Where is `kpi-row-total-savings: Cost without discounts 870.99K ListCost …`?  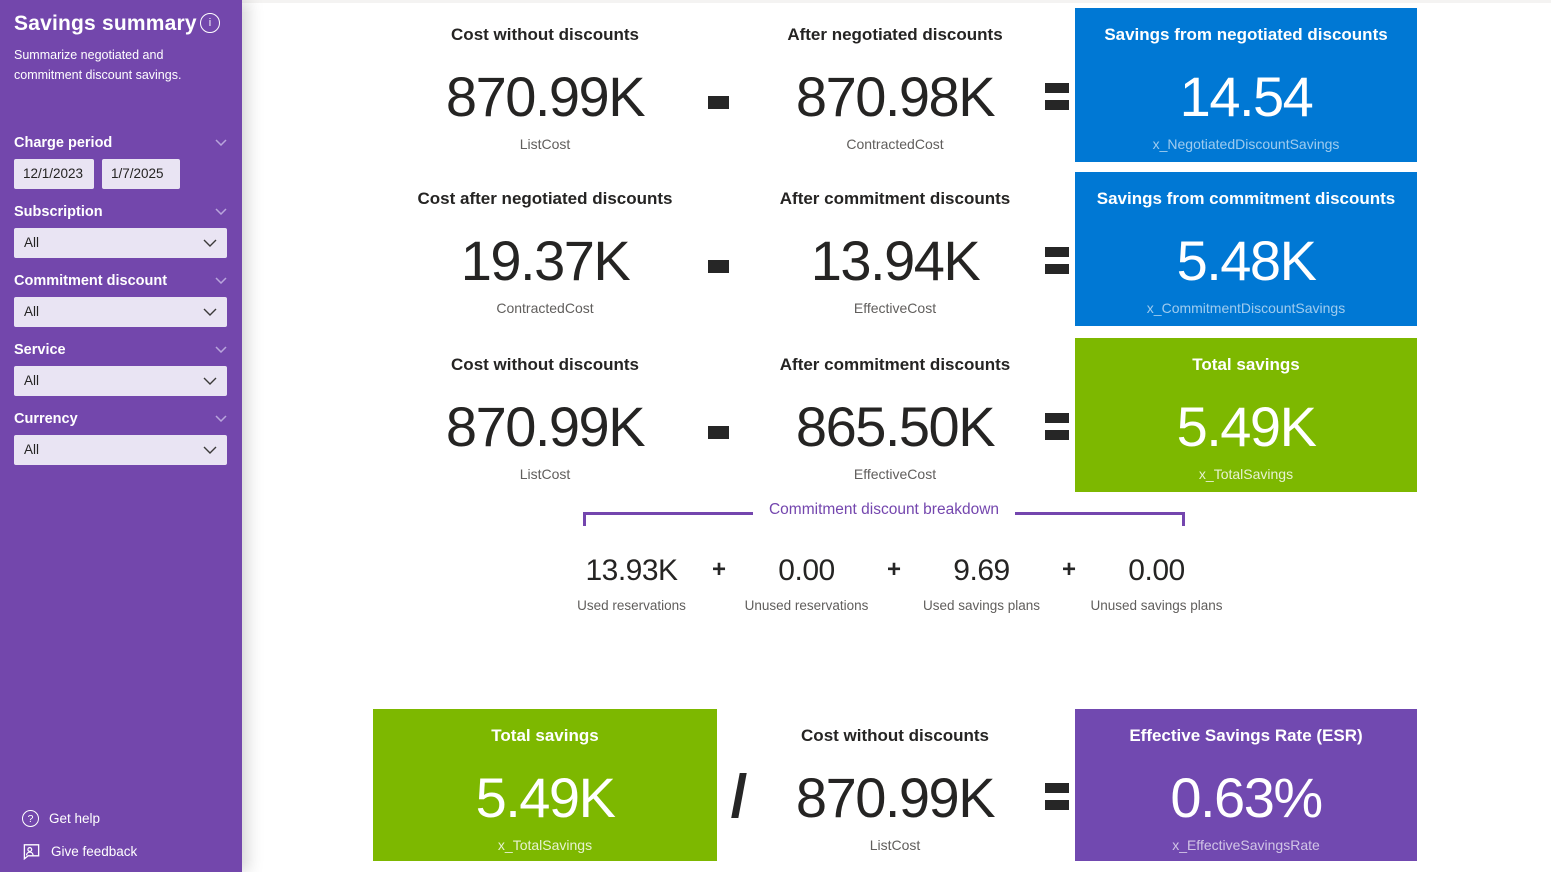
kpi-row-total-savings: Cost without discounts 870.99K ListCost … is located at coordinates (896, 415).